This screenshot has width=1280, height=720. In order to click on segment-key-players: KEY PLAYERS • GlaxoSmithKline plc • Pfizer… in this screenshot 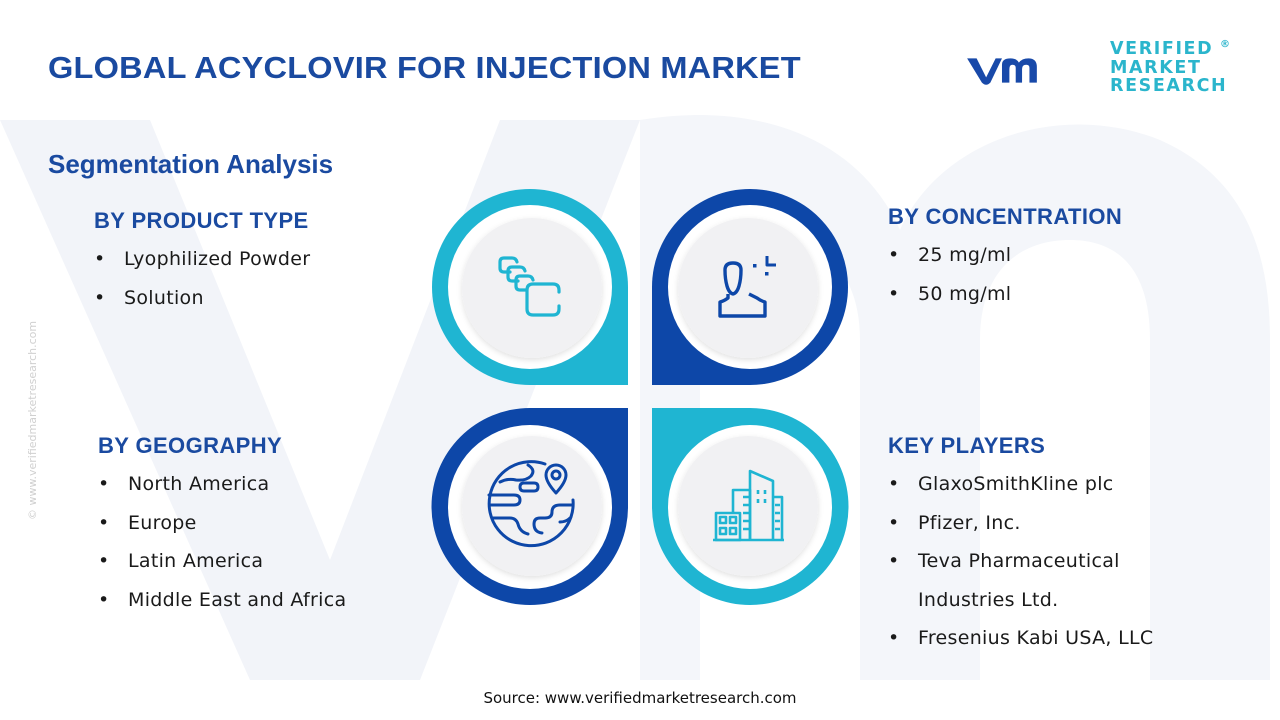, I will do `click(1020, 545)`.